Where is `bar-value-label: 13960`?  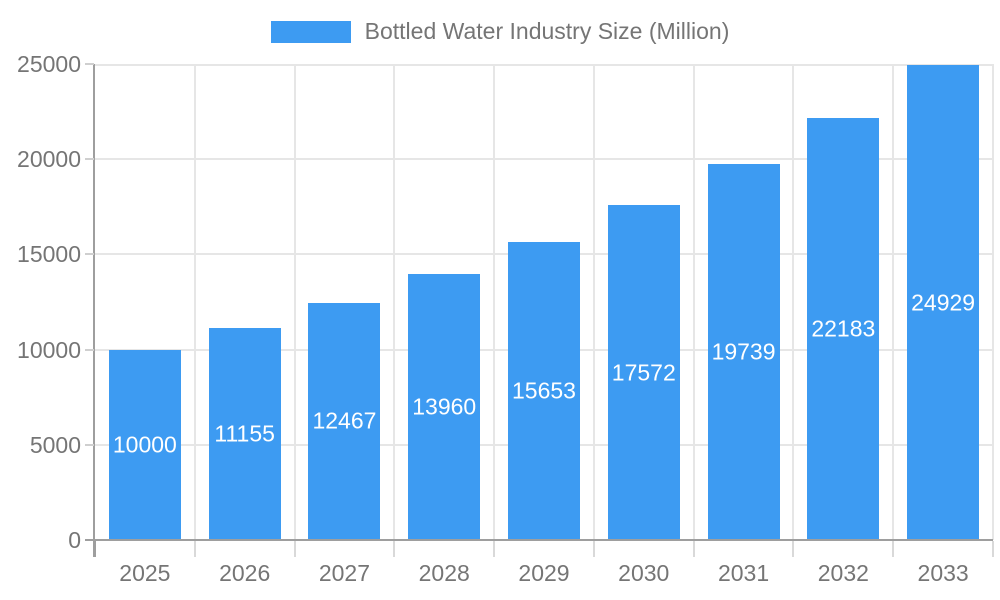
bar-value-label: 13960 is located at coordinates (444, 406).